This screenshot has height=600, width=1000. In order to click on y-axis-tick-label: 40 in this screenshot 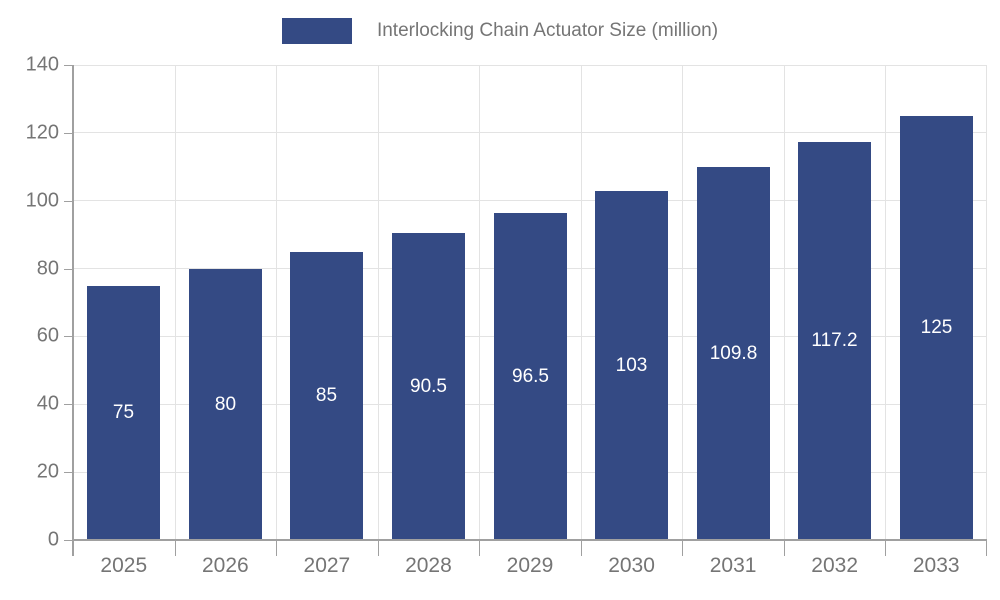, I will do `click(47, 403)`.